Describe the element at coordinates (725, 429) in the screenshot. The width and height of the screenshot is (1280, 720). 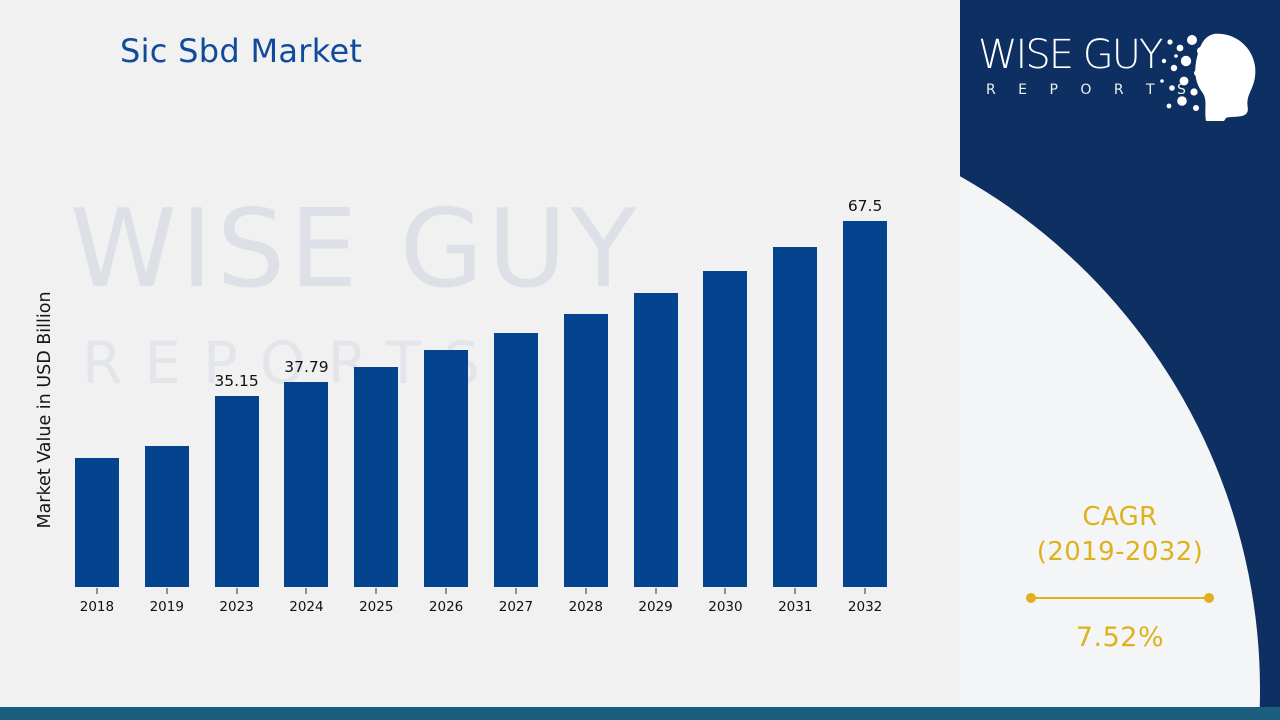
I see `bar-2030` at that location.